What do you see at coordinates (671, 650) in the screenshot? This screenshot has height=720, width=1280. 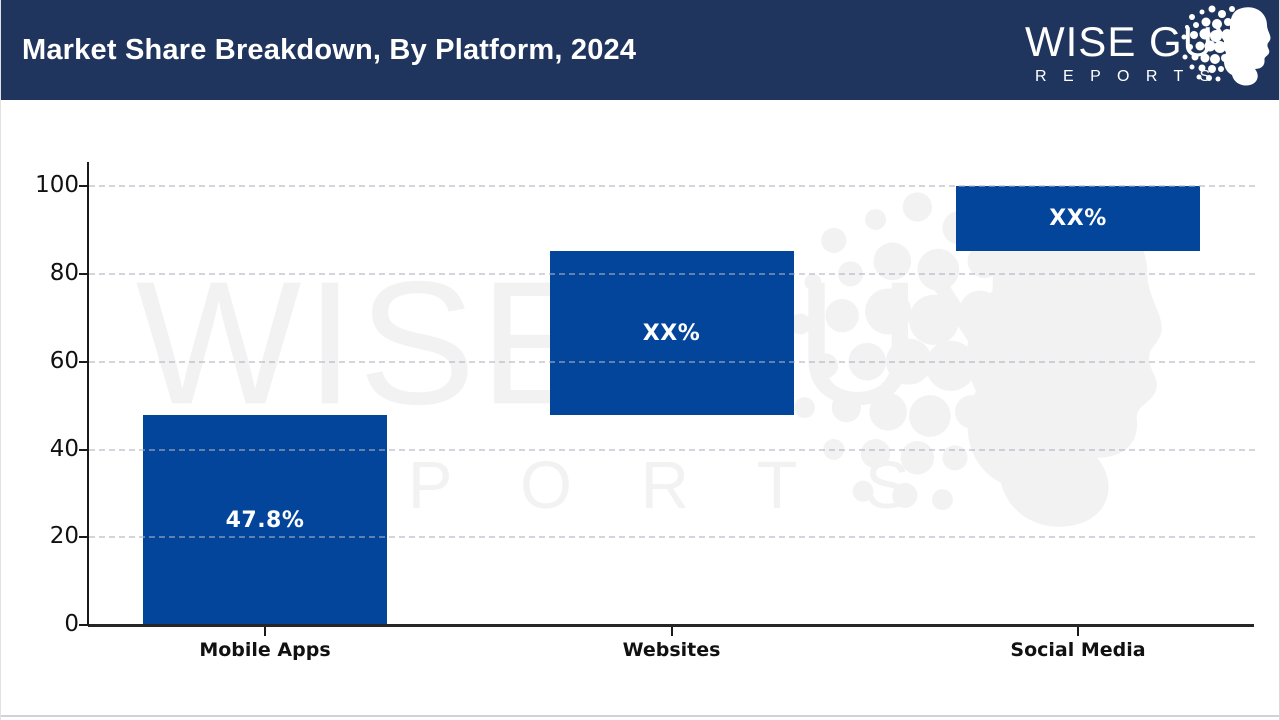 I see `category-label-2: Websites` at bounding box center [671, 650].